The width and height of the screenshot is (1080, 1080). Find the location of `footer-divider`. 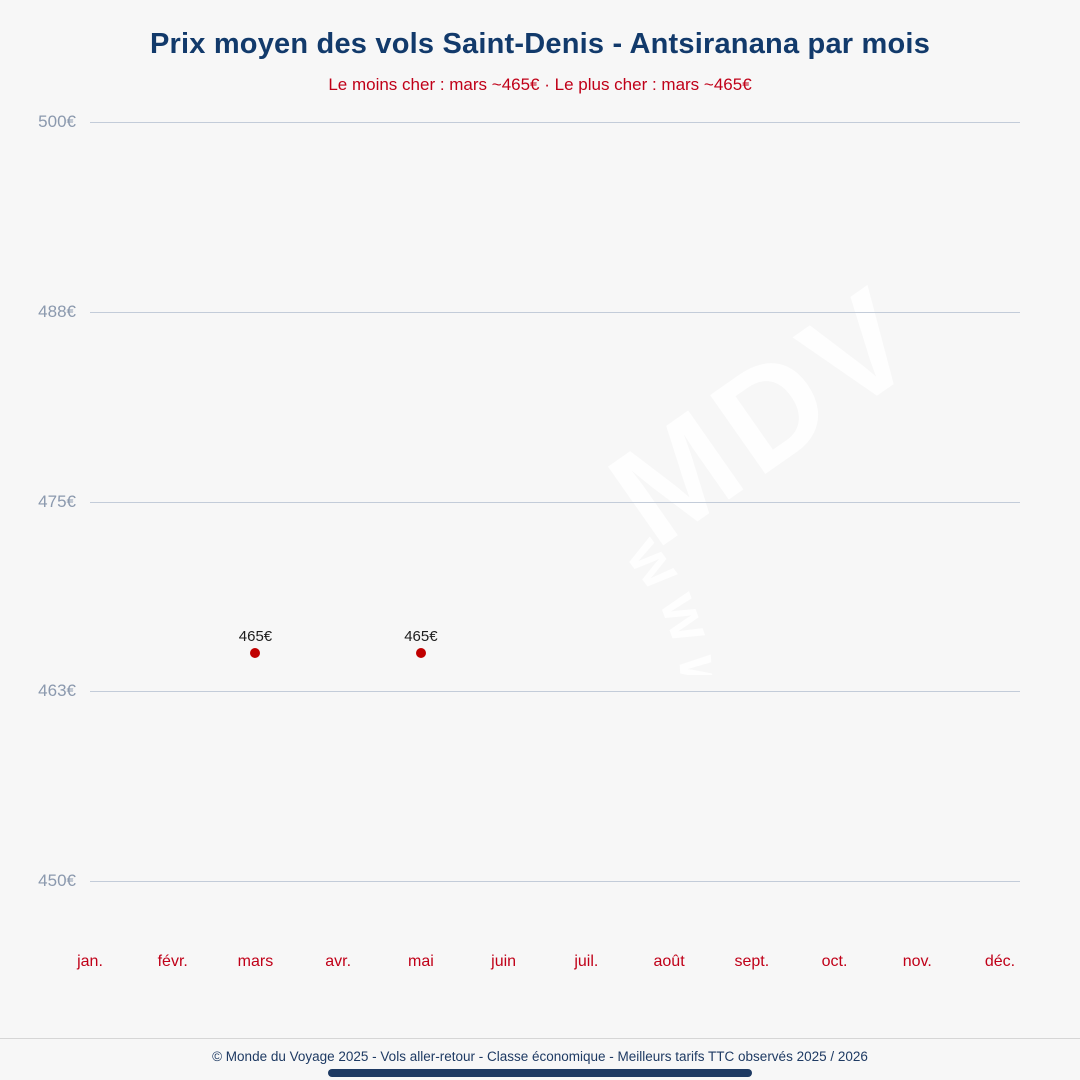

footer-divider is located at coordinates (540, 1038).